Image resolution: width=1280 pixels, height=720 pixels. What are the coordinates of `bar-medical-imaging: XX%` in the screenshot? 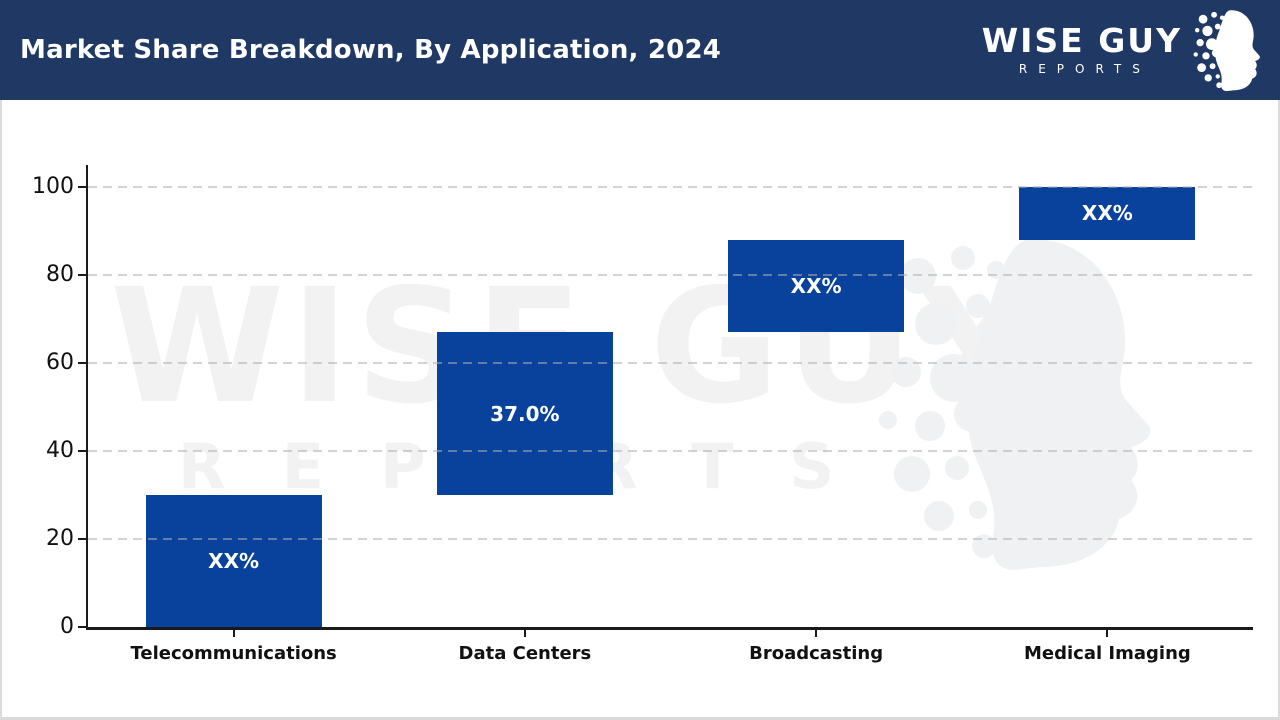 It's located at (1107, 213).